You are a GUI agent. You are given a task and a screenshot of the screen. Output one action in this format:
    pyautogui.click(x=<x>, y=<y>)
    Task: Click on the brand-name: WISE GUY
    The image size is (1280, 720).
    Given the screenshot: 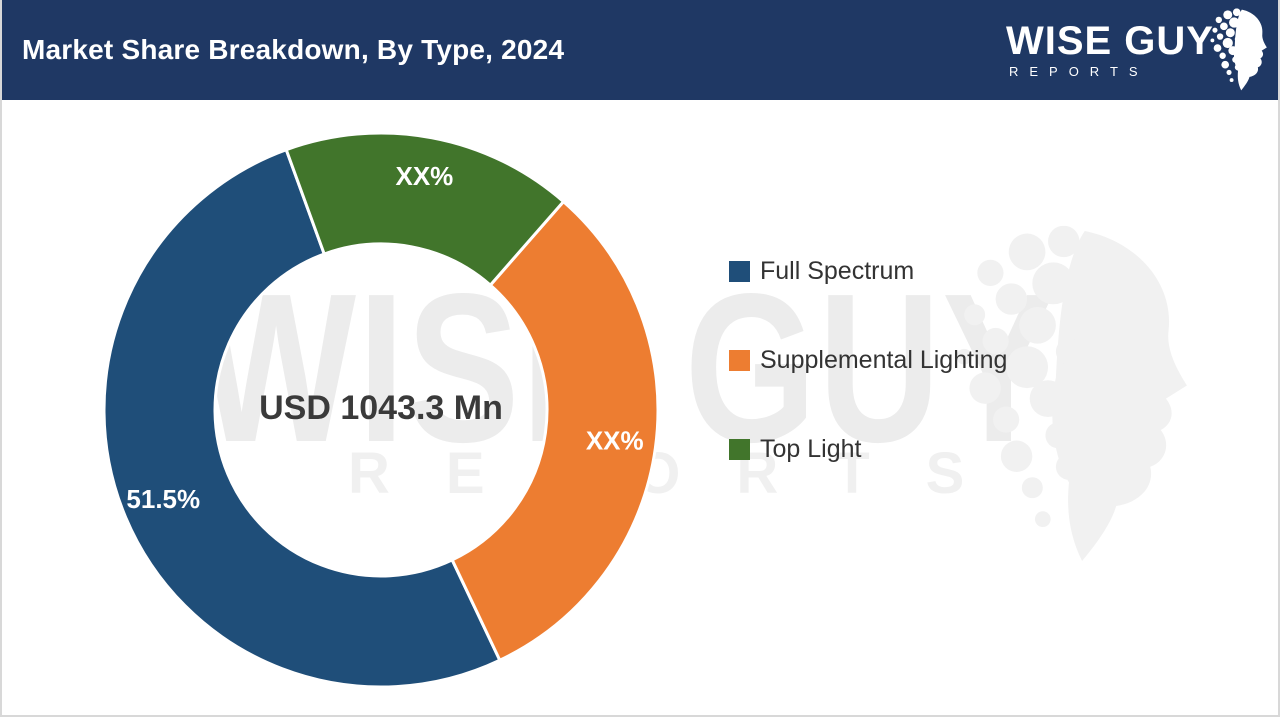 What is the action you would take?
    pyautogui.click(x=1109, y=41)
    